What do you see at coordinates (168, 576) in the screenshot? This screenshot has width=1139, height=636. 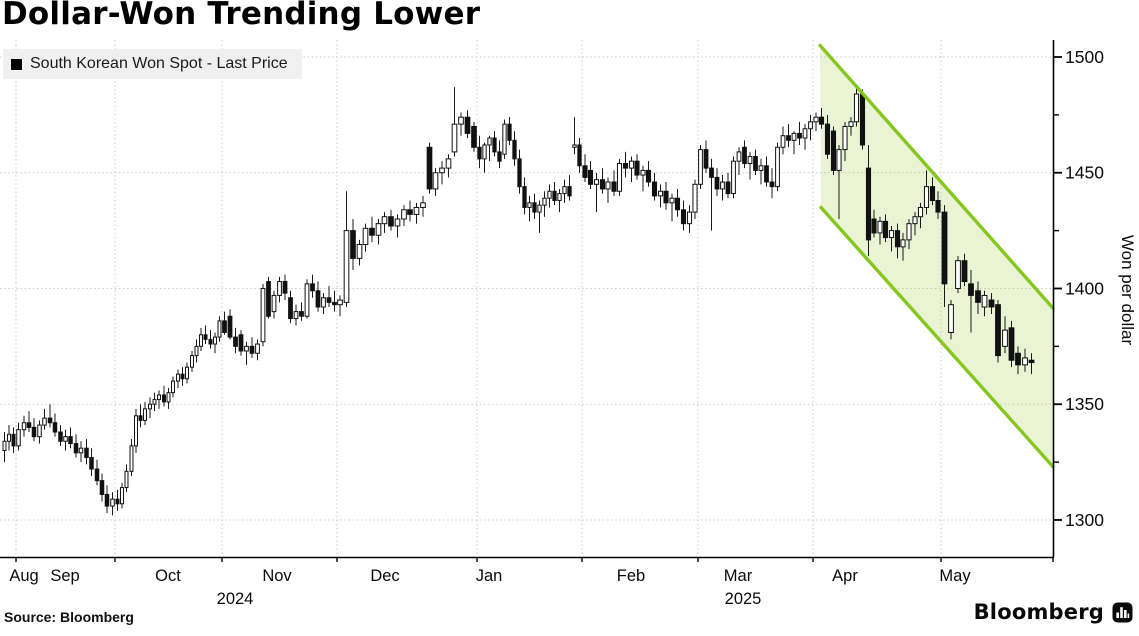 I see `month-label: Oct` at bounding box center [168, 576].